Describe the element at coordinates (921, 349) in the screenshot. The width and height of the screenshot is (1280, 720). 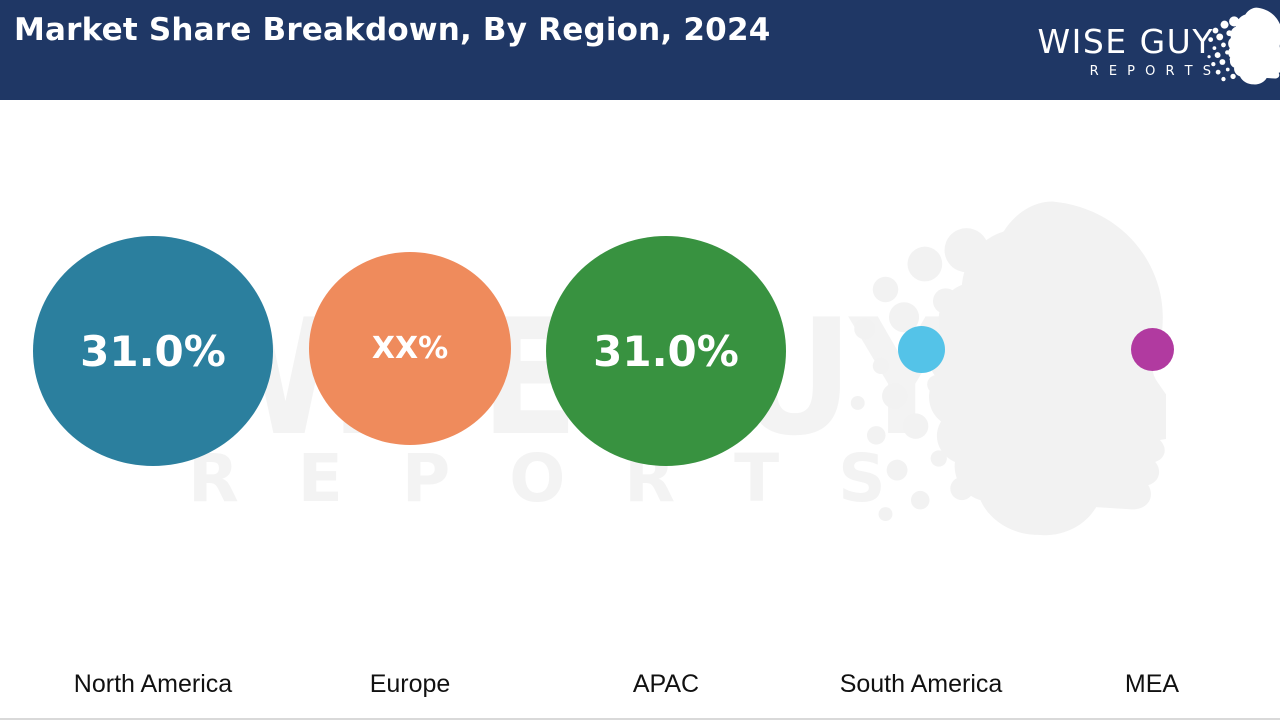
I see `bubble-south-america` at that location.